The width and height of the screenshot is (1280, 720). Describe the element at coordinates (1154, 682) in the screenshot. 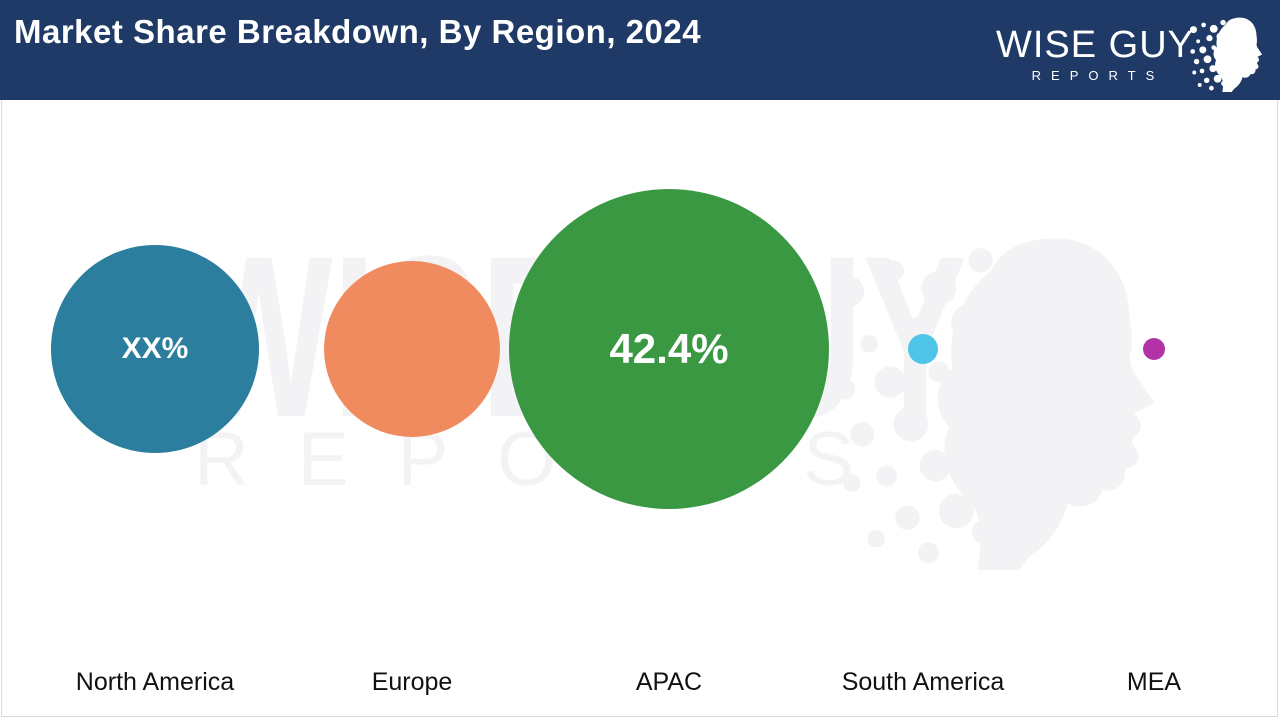

I see `category-label-mea: MEA` at that location.